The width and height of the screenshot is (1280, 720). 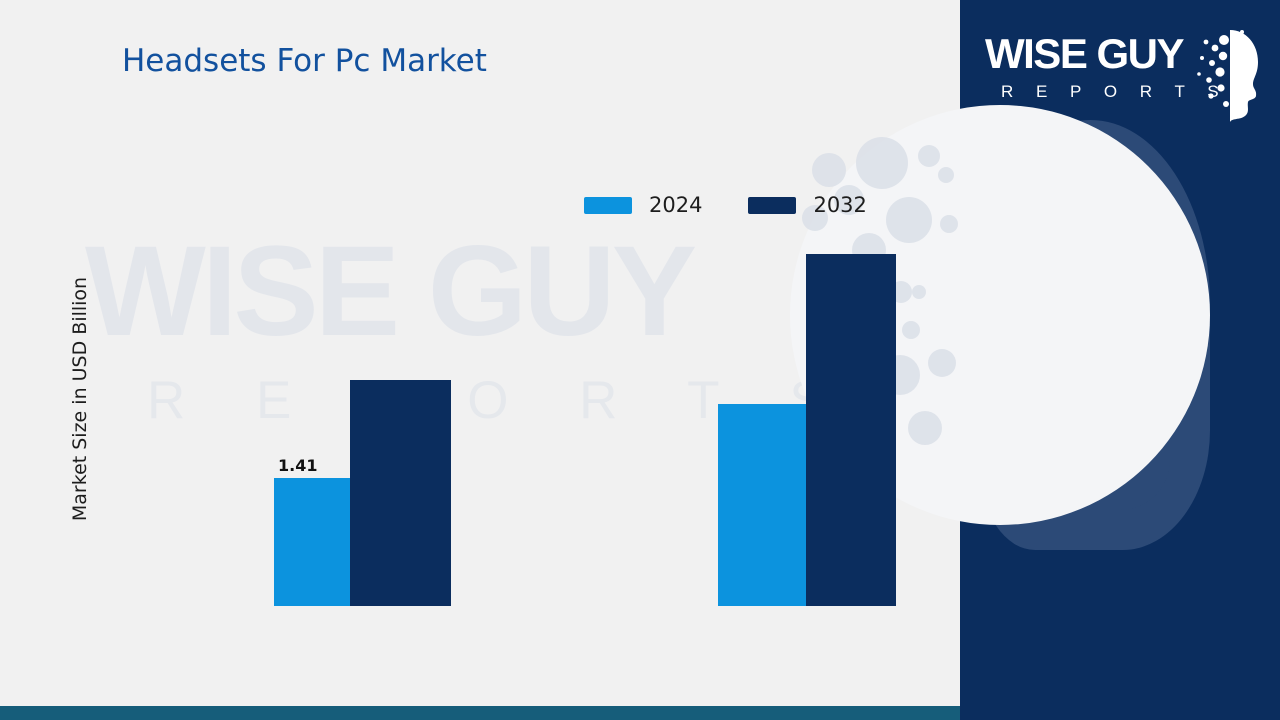 I want to click on legend-item-2024: 2024, so click(x=643, y=205).